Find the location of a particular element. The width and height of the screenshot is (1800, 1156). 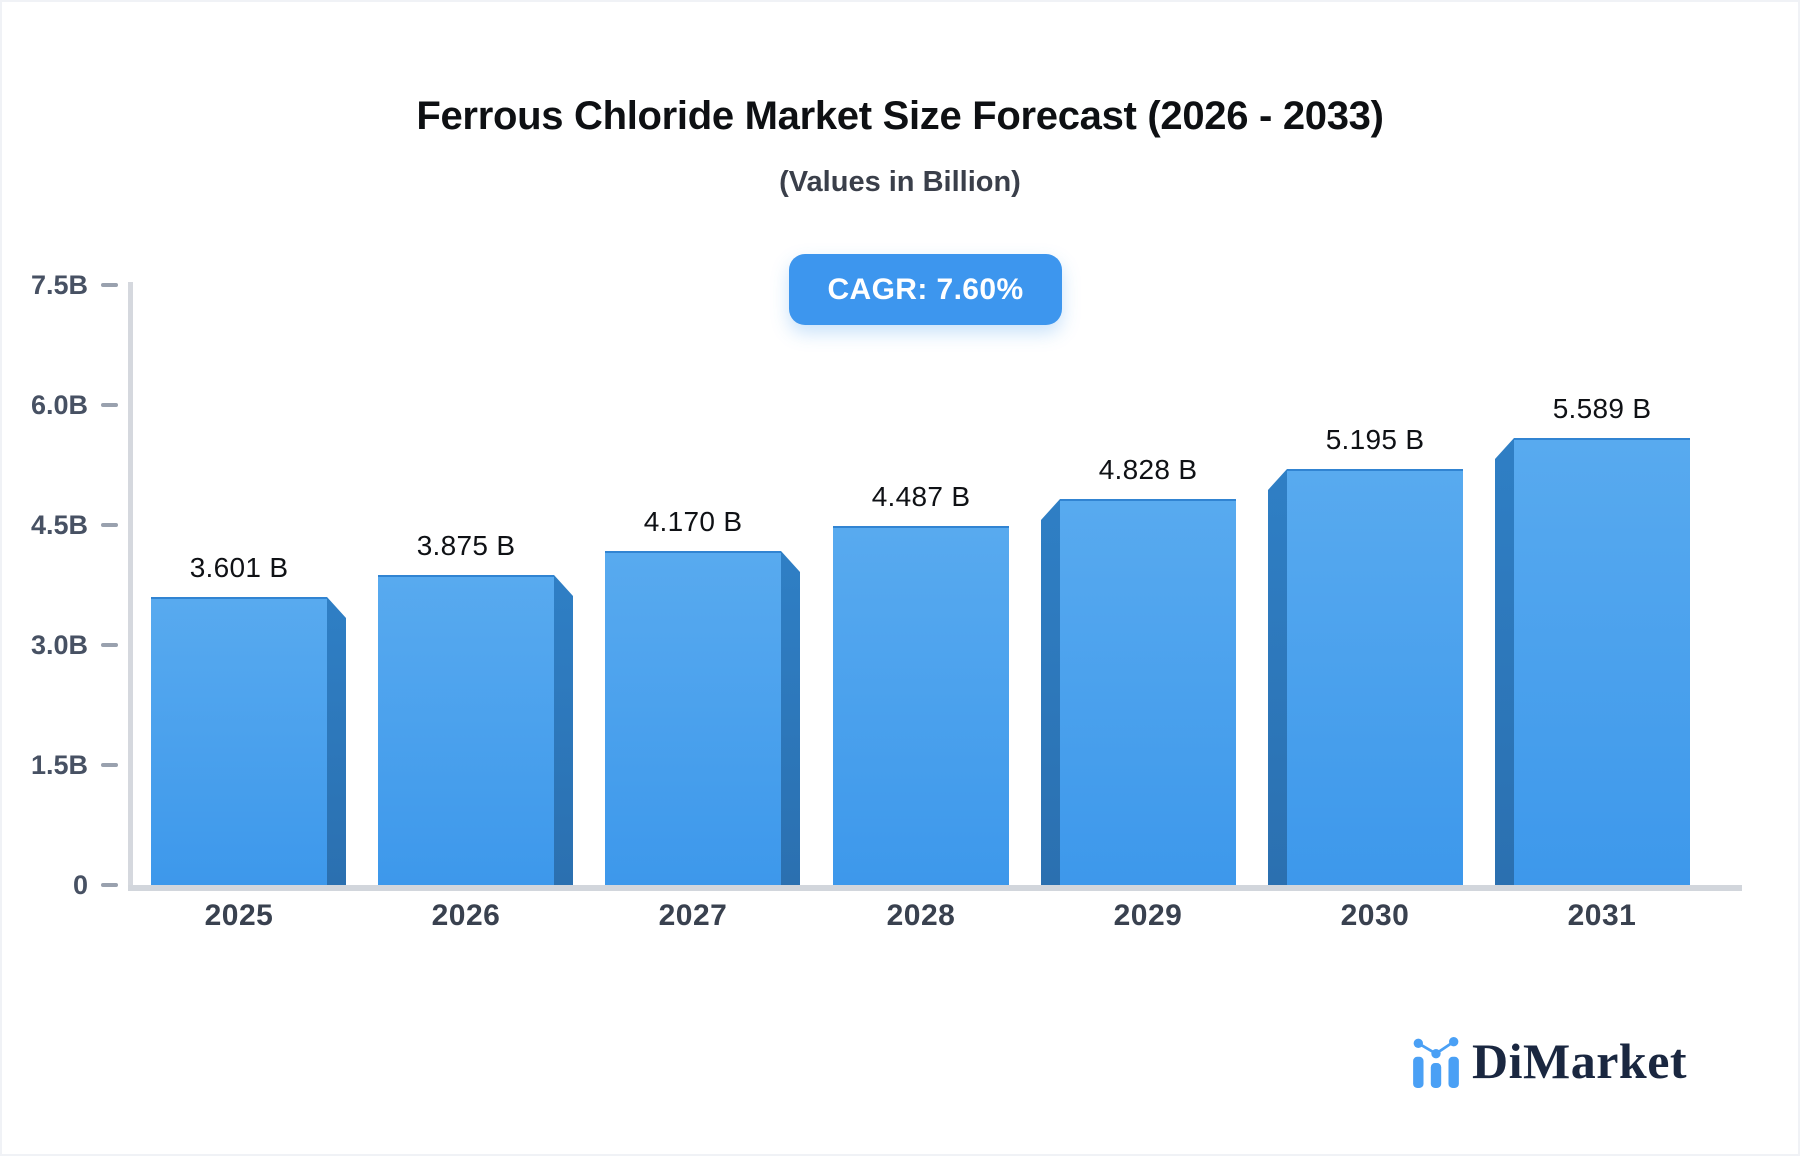

bar-value-label: 4.828 B is located at coordinates (1148, 469).